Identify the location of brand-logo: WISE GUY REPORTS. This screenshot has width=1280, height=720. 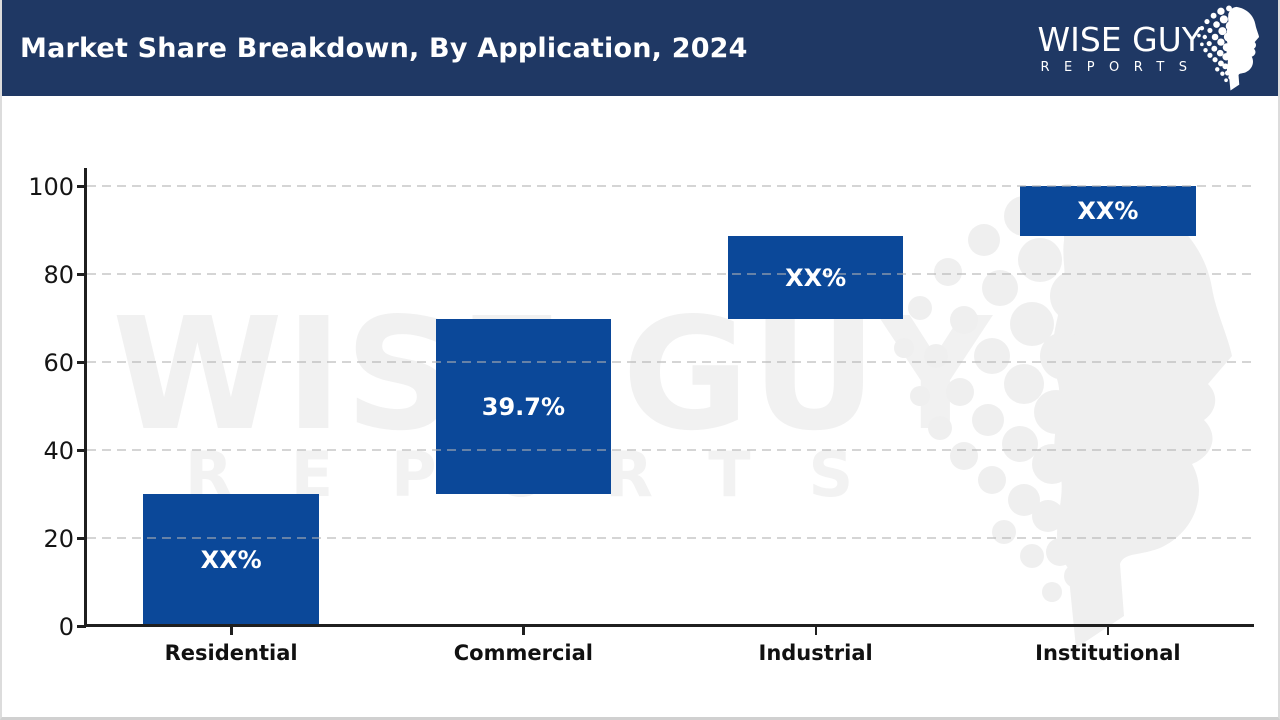
(1158, 48).